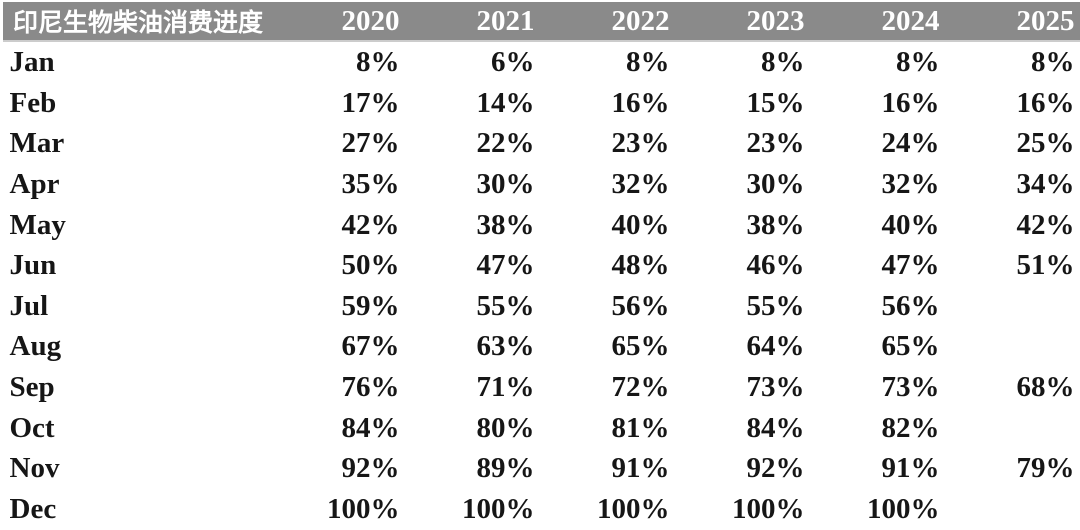  What do you see at coordinates (1045, 183) in the screenshot?
I see `value-cell: 34%` at bounding box center [1045, 183].